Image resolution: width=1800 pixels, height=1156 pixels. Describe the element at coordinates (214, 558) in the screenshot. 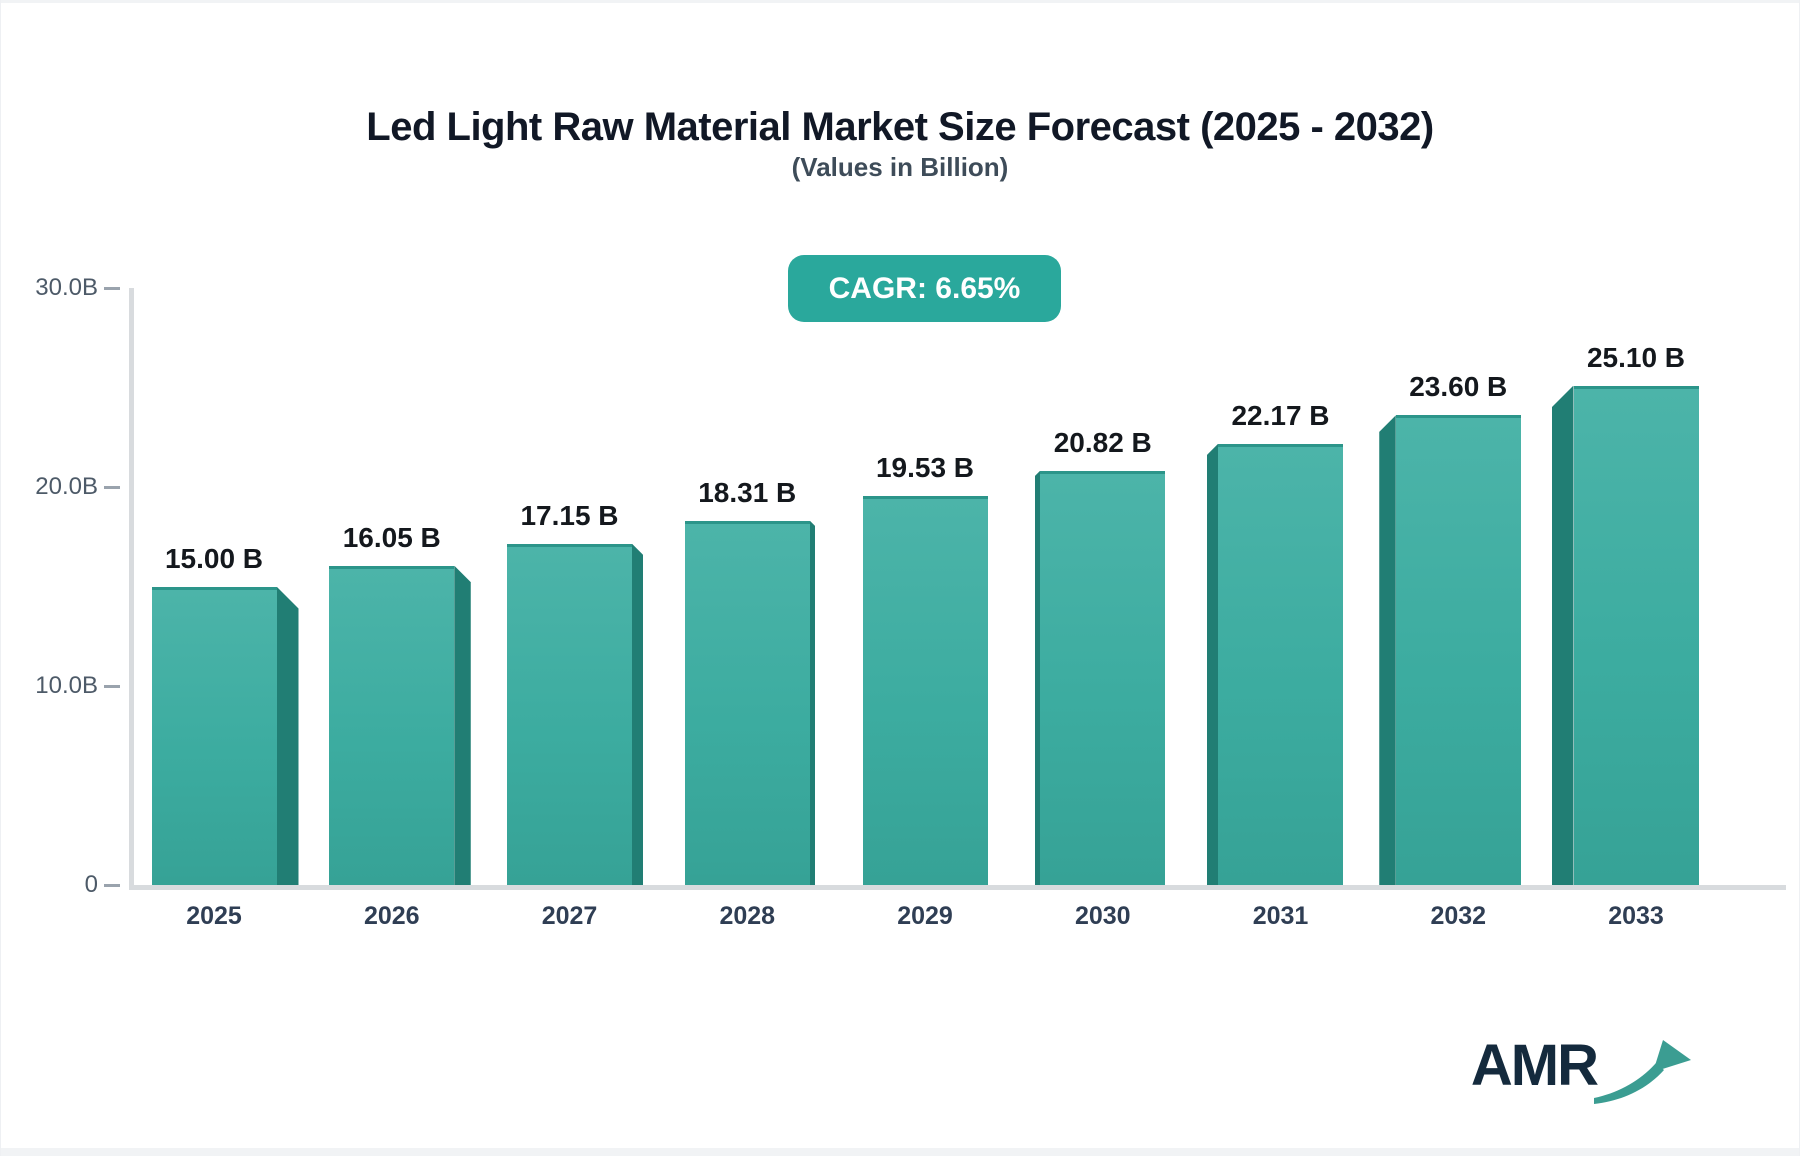

I see `bar-value-label: 15.00 B` at that location.